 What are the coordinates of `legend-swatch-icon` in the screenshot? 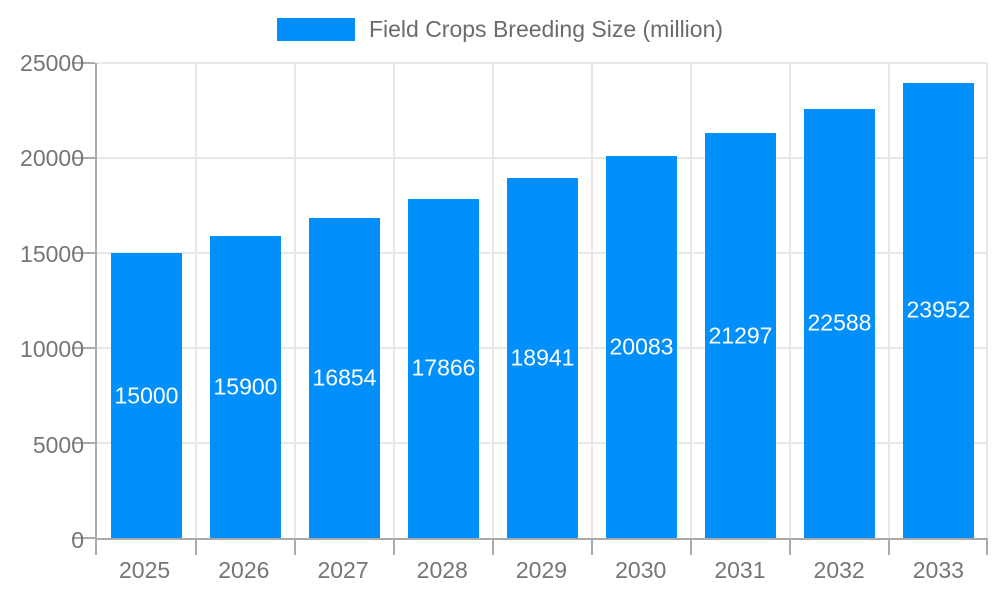 It's located at (315, 29).